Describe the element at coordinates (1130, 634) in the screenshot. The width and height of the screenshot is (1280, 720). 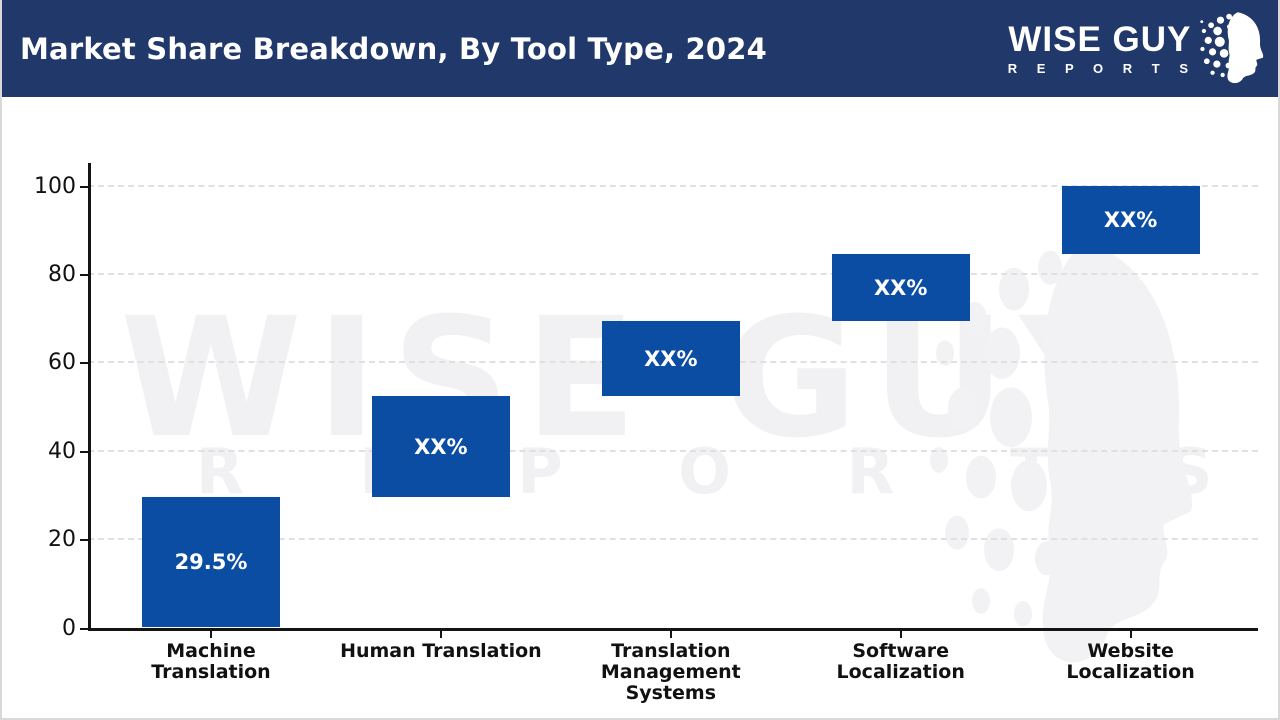
I see `x-tick-website-localization` at that location.